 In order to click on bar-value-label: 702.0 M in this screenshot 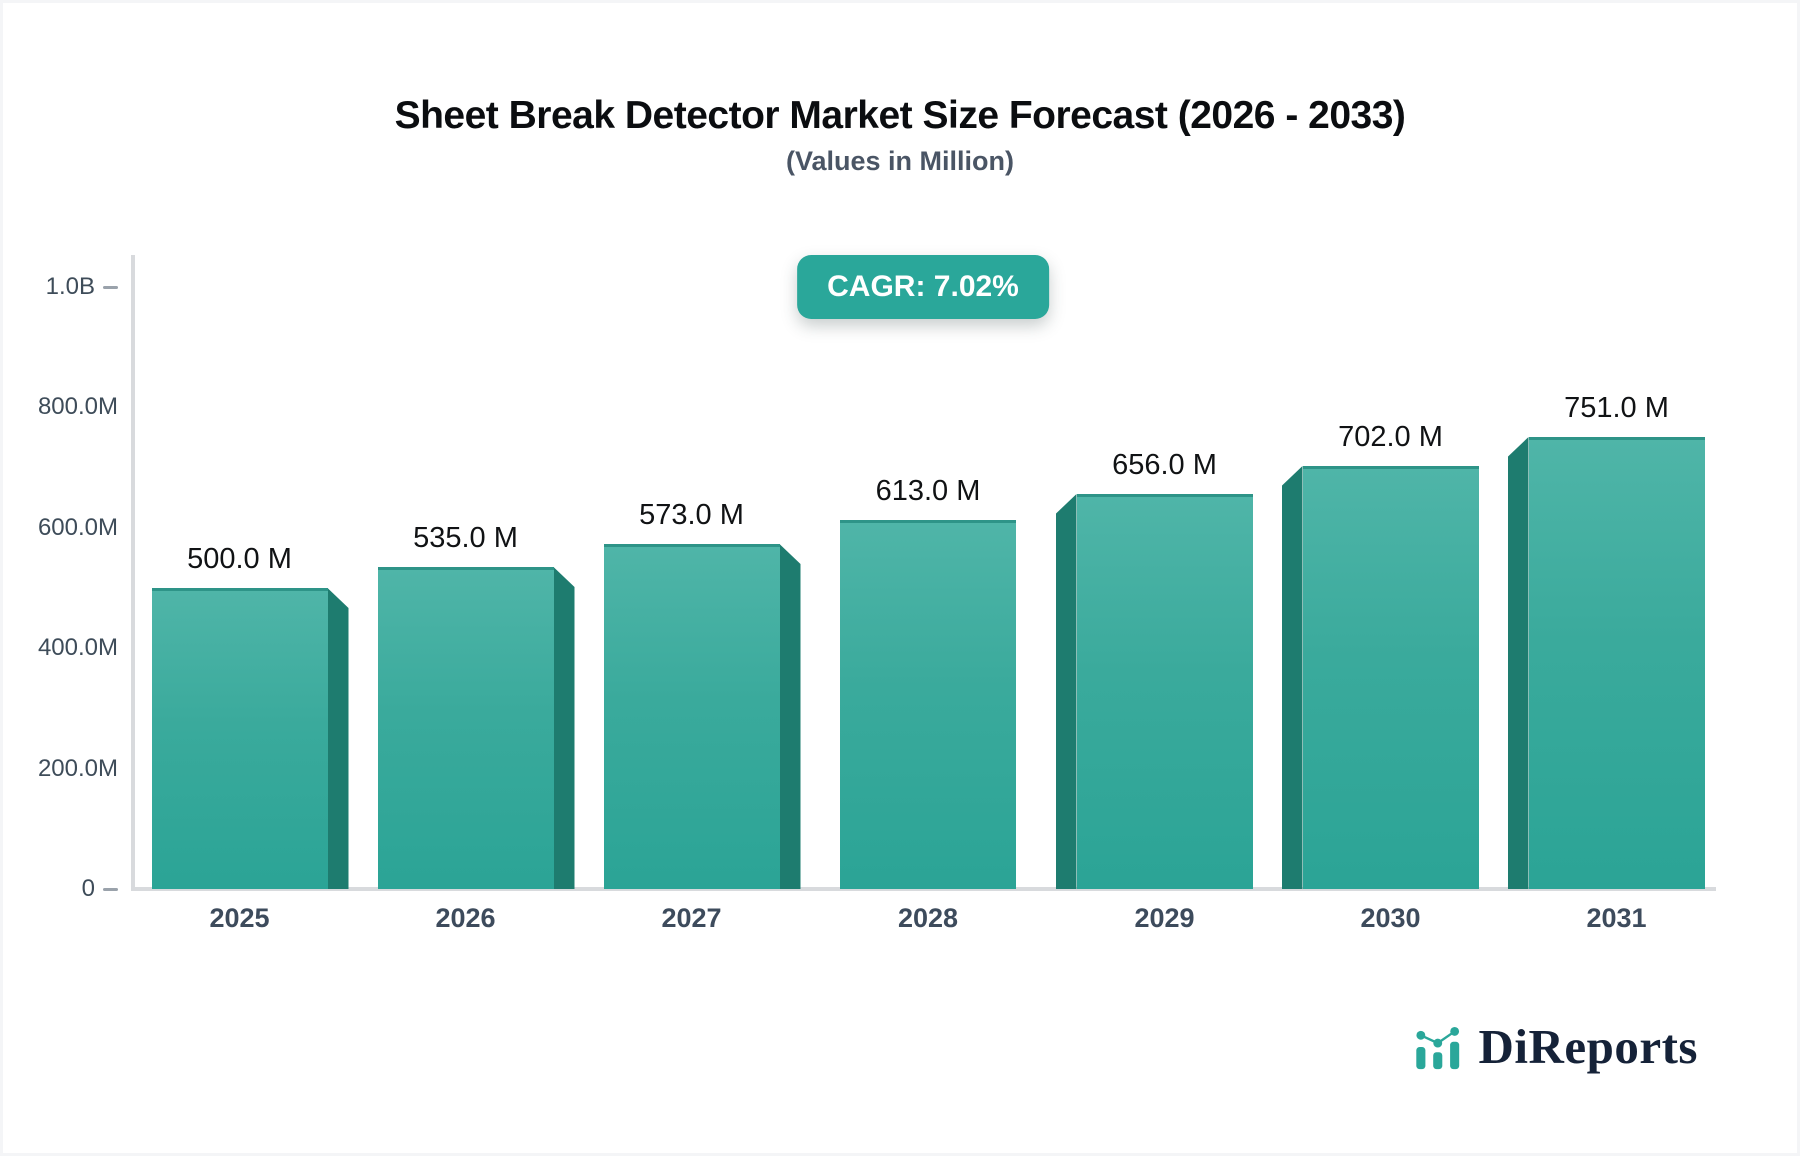, I will do `click(1390, 437)`.